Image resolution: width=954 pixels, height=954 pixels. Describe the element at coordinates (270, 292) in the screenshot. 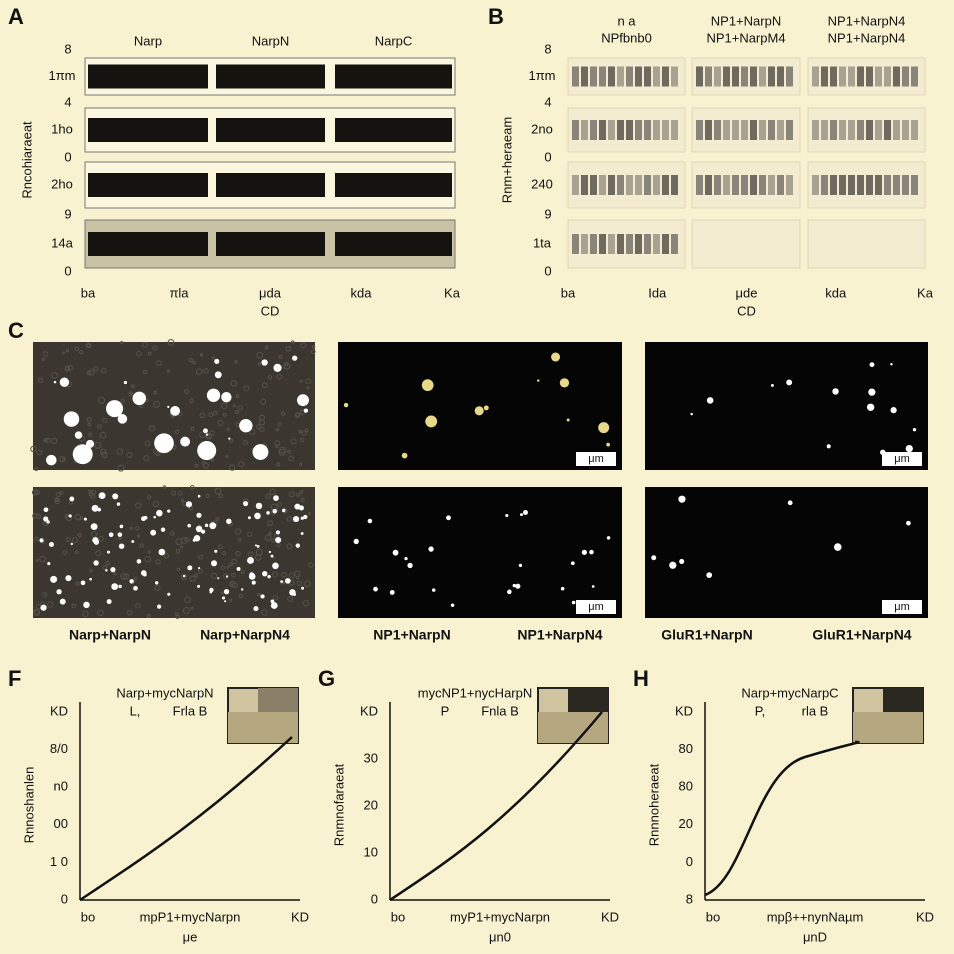

I see `x-tick: μda` at that location.